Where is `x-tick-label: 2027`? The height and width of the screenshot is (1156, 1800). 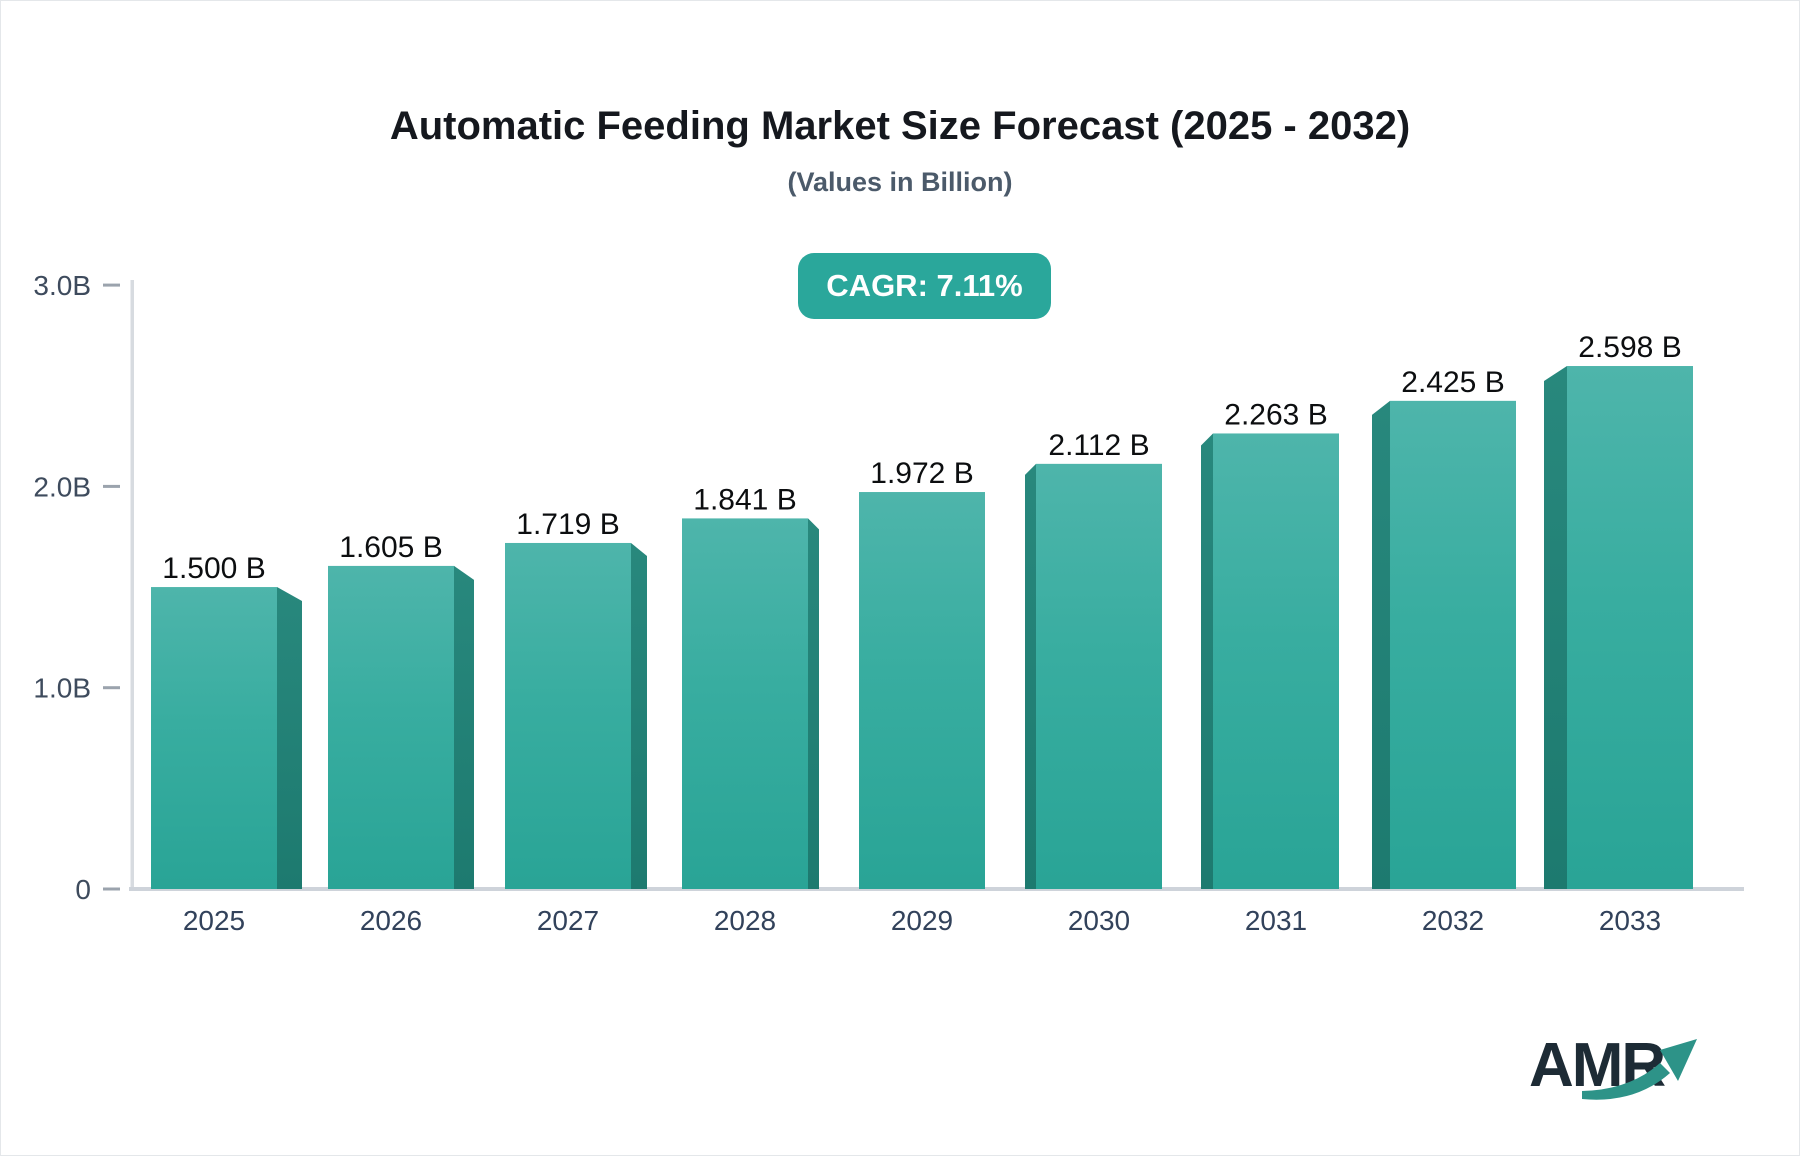
x-tick-label: 2027 is located at coordinates (568, 920).